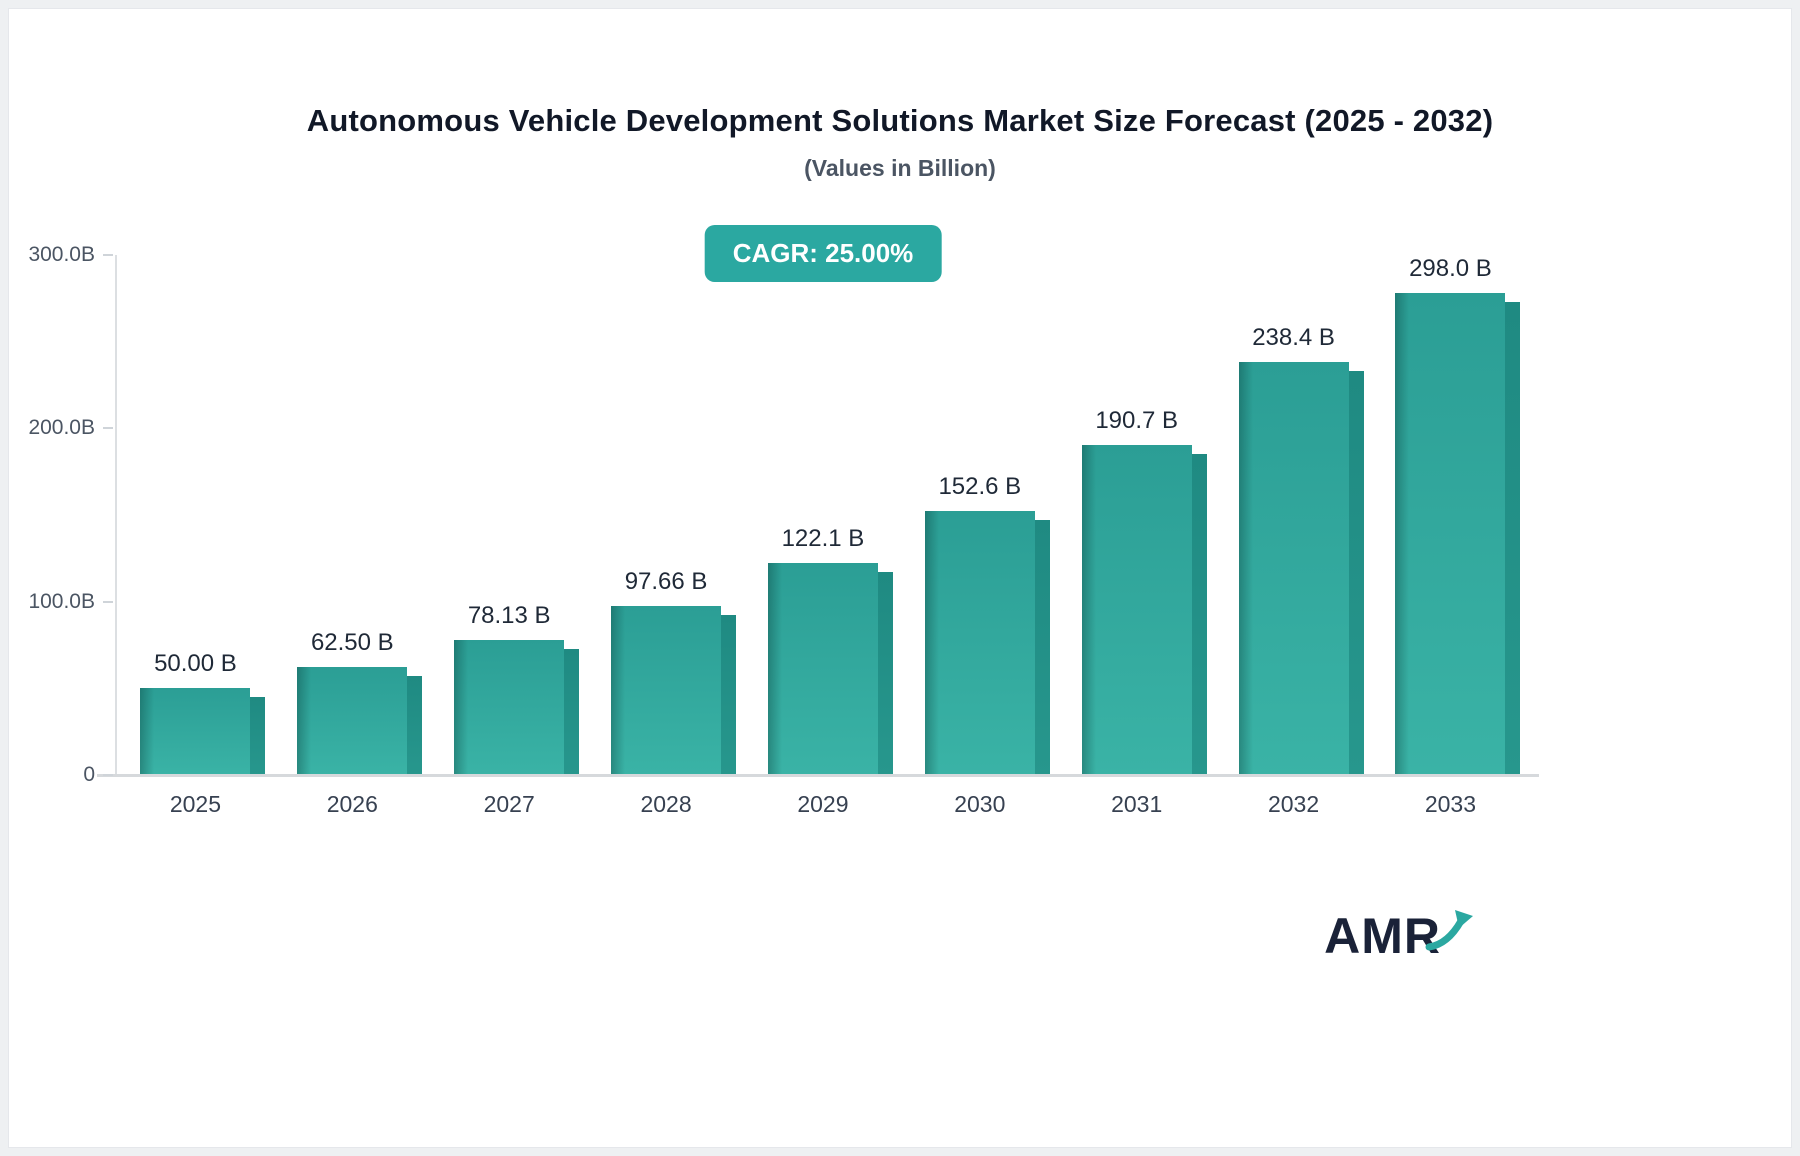 Image resolution: width=1800 pixels, height=1156 pixels. I want to click on y-tick-label: 100.0B, so click(61, 601).